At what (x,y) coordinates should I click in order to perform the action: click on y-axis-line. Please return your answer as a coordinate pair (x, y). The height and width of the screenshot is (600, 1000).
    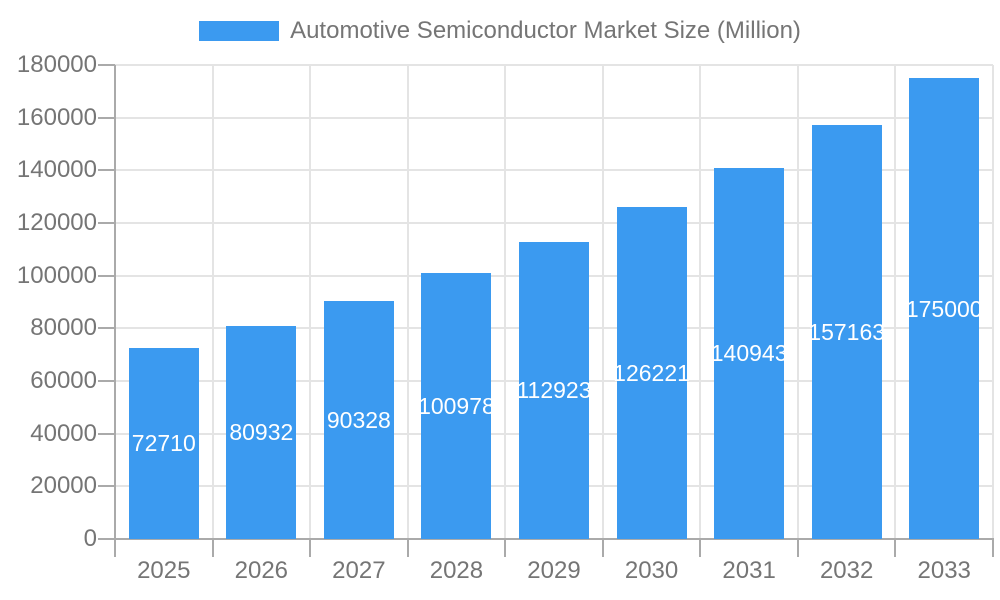
    Looking at the image, I should click on (115, 302).